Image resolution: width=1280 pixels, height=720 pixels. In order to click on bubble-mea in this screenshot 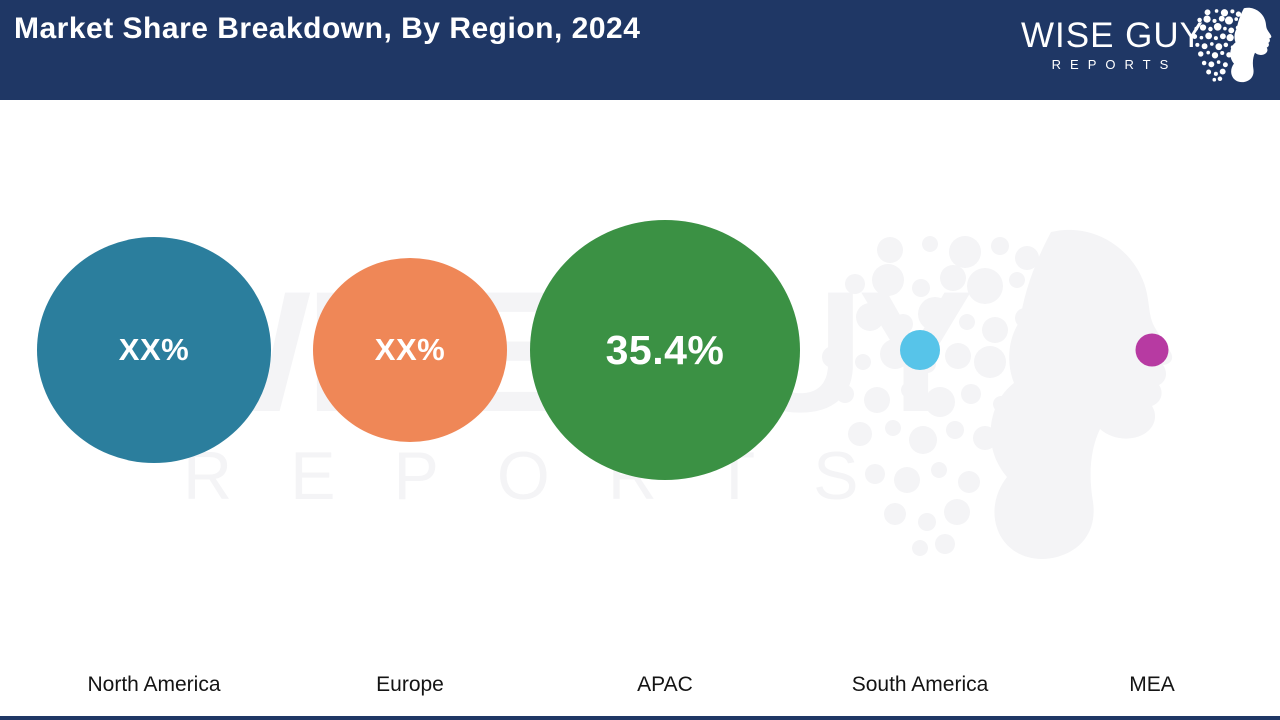, I will do `click(1152, 350)`.